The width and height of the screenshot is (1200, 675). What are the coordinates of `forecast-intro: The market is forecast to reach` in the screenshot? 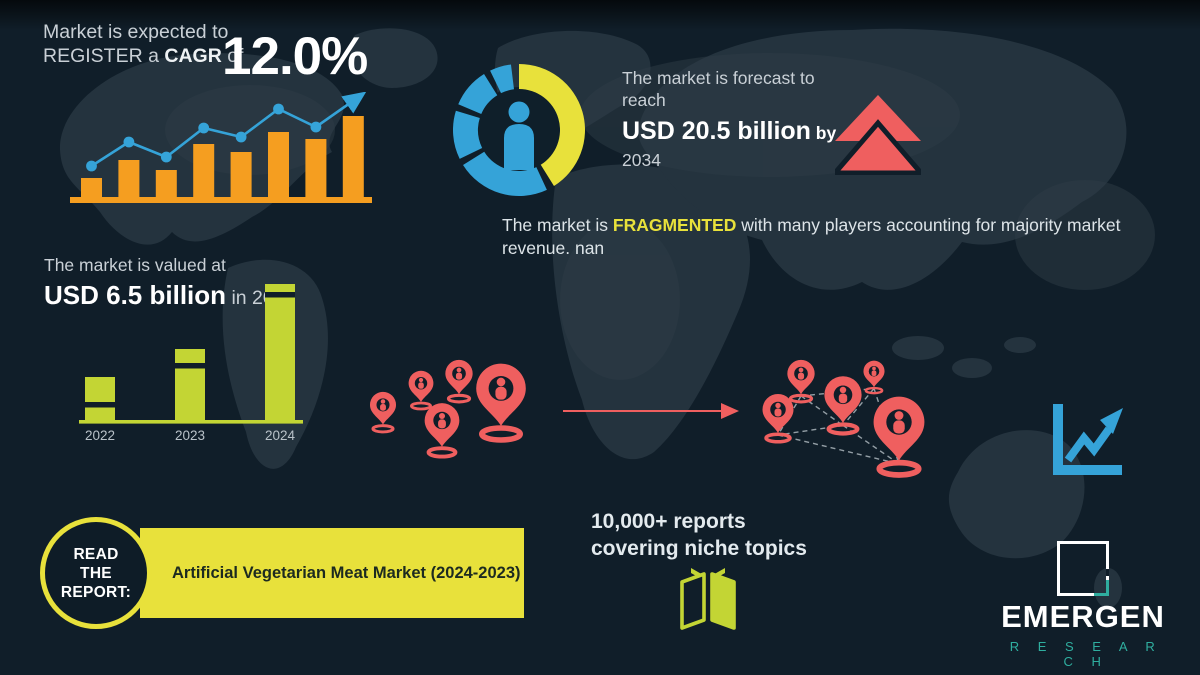 It's located at (718, 89).